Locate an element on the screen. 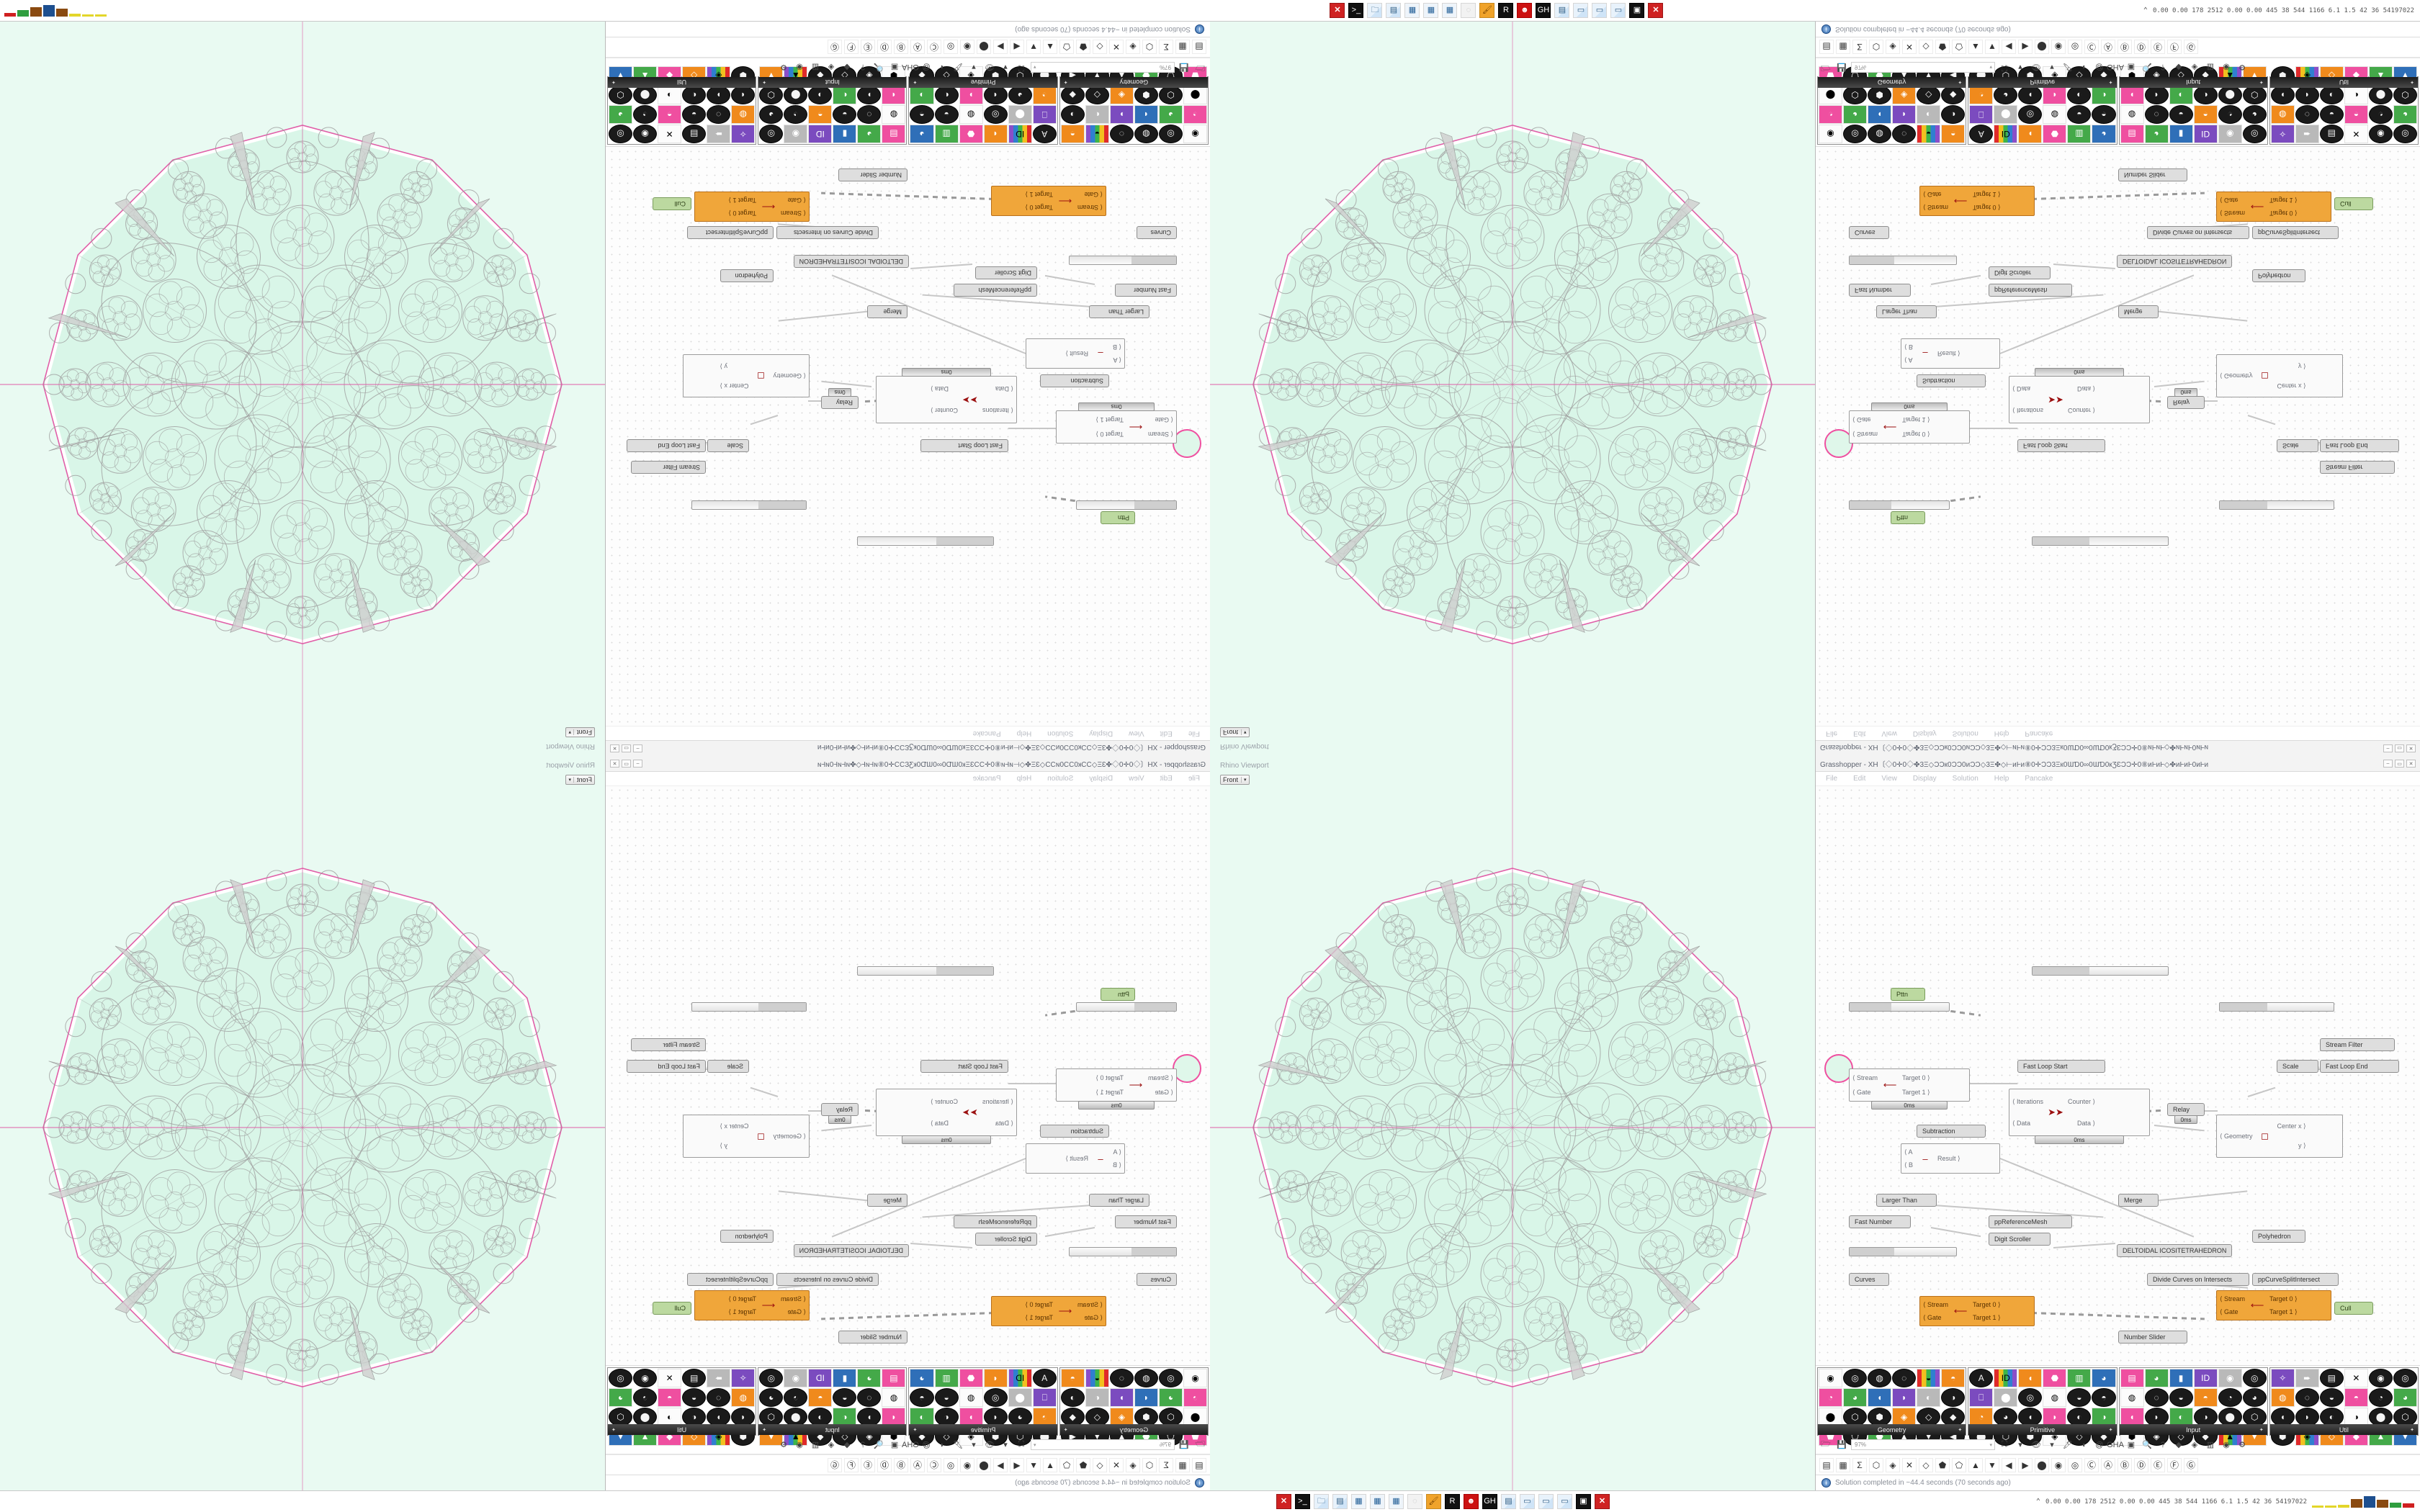 The height and width of the screenshot is (1512, 2420). palette-component-icon: ◗ is located at coordinates (719, 95).